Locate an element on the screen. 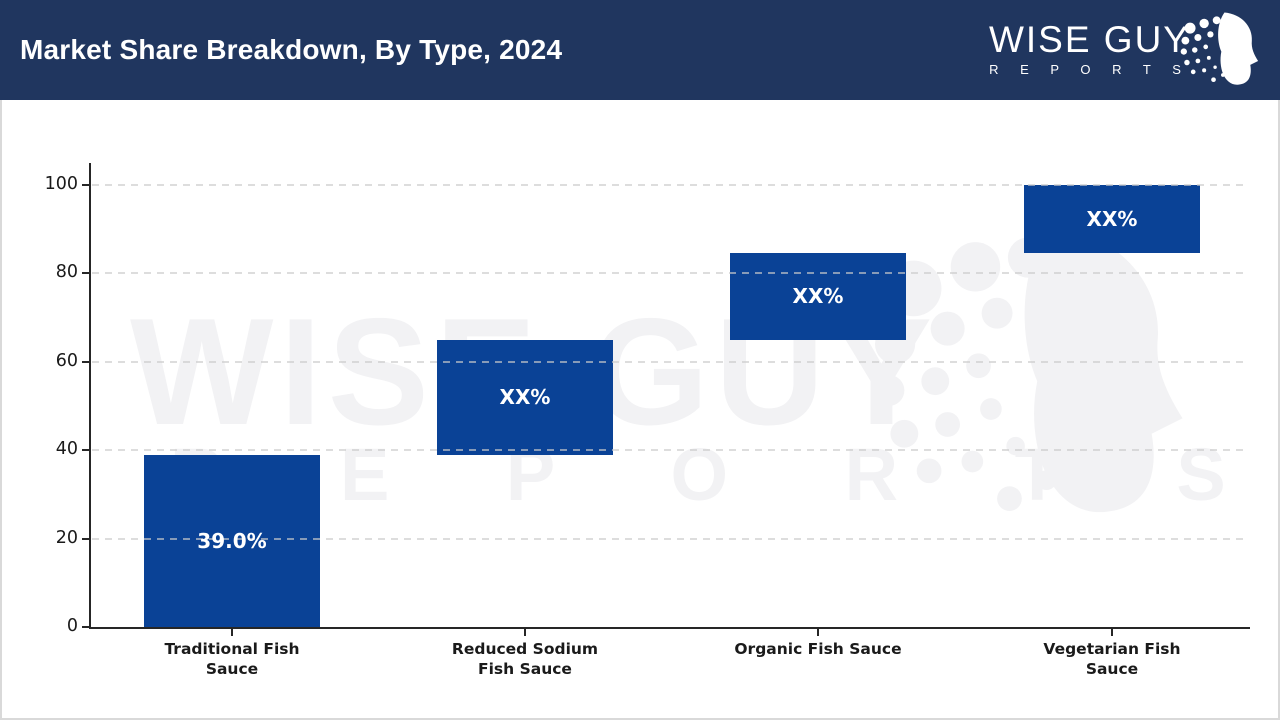  category-label-line: Organic Fish Sauce is located at coordinates (818, 649).